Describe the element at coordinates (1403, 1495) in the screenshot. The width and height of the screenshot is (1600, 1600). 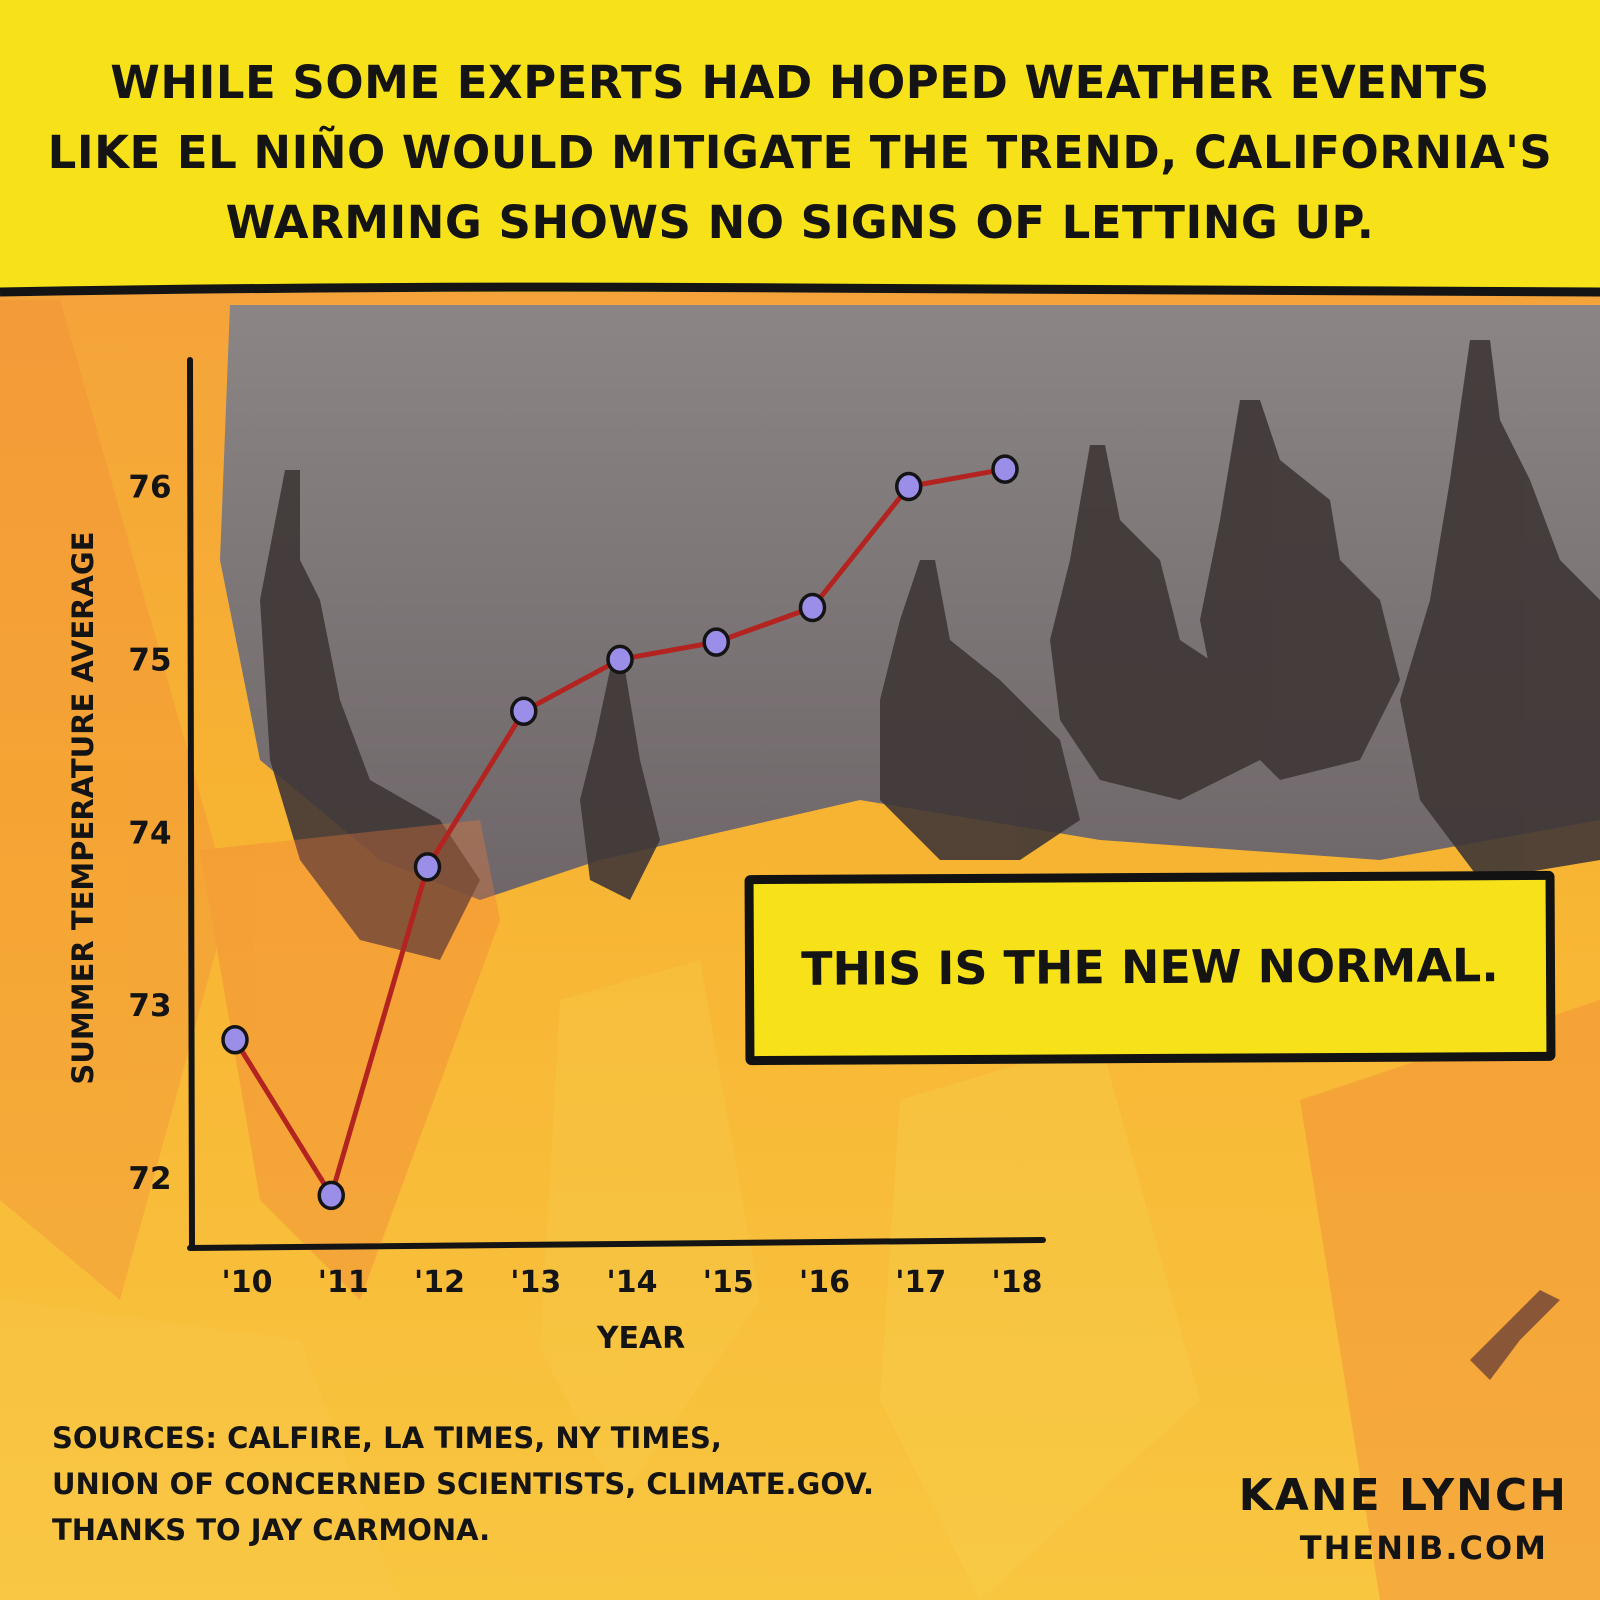
I see `author-name: KANE LYNCH` at that location.